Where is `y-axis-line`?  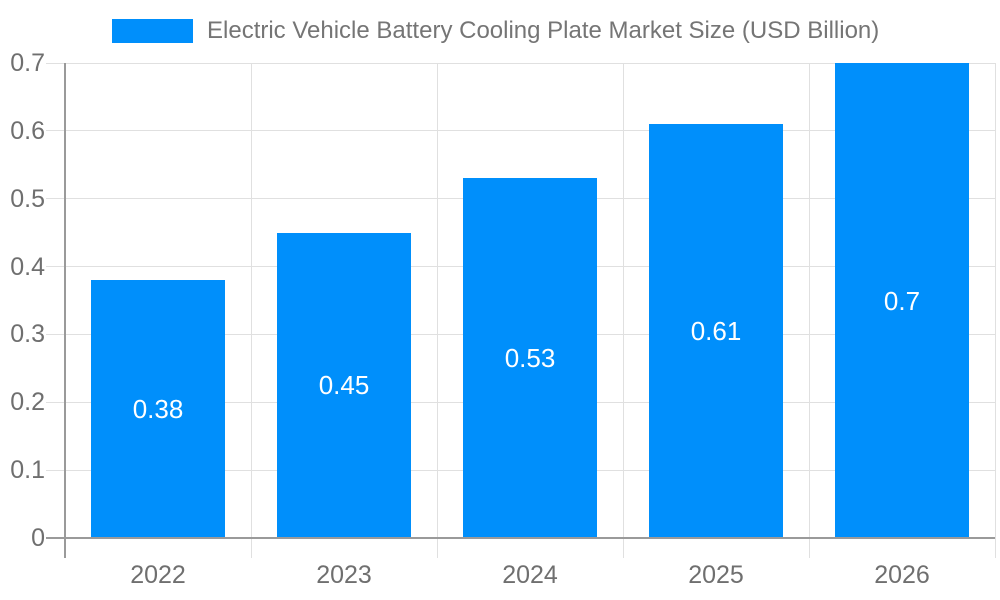 y-axis-line is located at coordinates (65, 310).